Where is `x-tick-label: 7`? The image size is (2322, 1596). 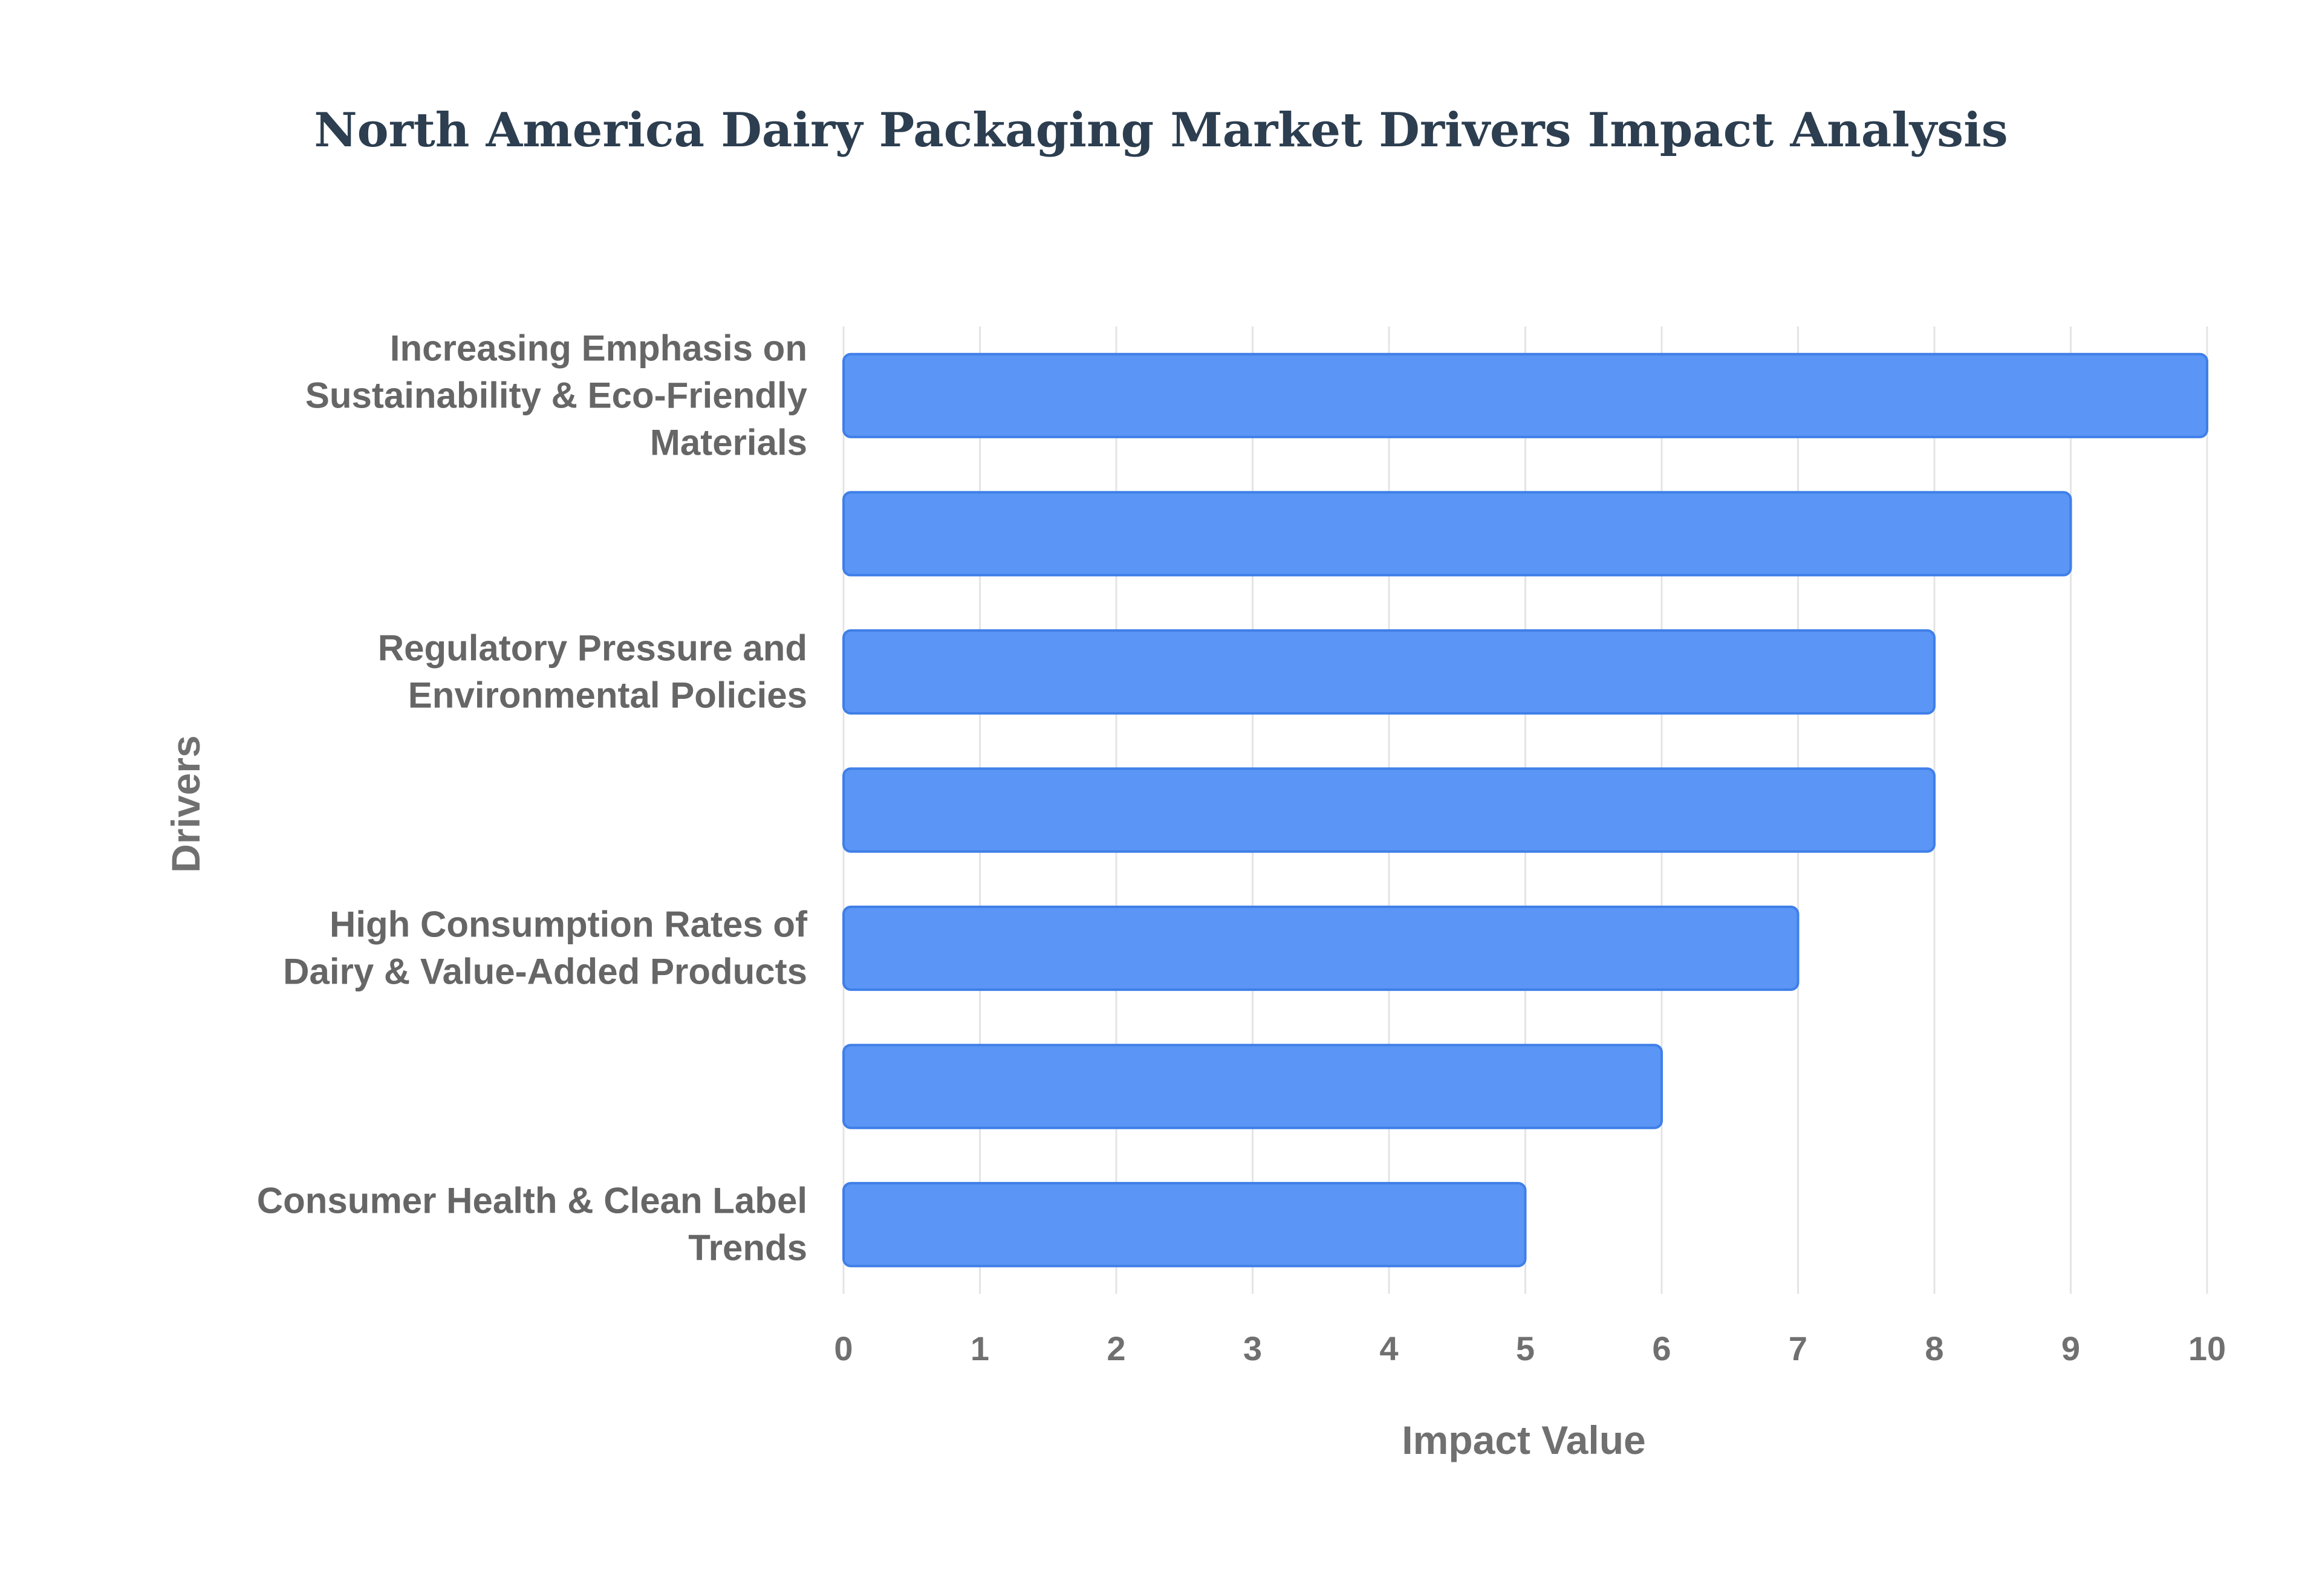 x-tick-label: 7 is located at coordinates (1798, 1348).